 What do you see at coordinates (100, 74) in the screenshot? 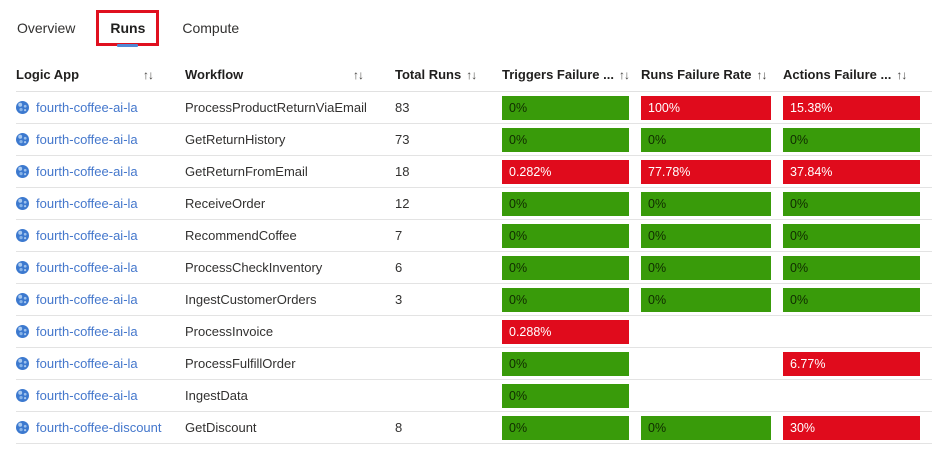
I see `column-header-logic-app: Logic App ↑↓` at bounding box center [100, 74].